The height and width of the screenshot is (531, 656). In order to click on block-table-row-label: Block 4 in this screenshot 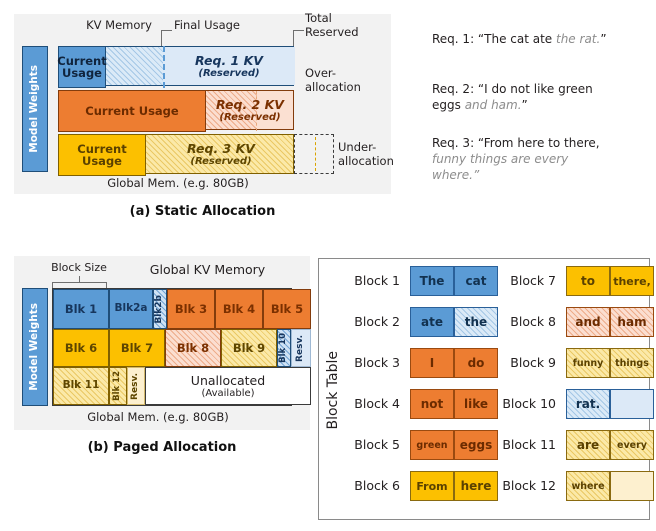, I will do `click(377, 403)`.